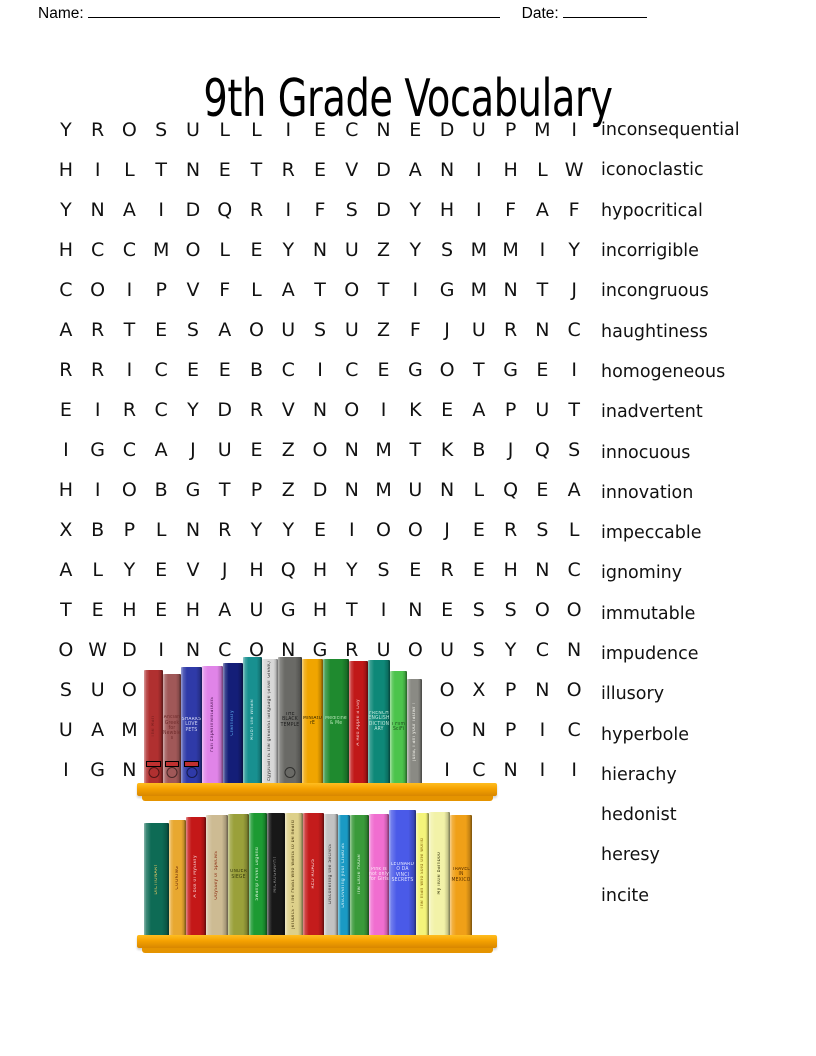 This screenshot has height=1056, width=816. Describe the element at coordinates (574, 209) in the screenshot. I see `grid-cell: F` at that location.